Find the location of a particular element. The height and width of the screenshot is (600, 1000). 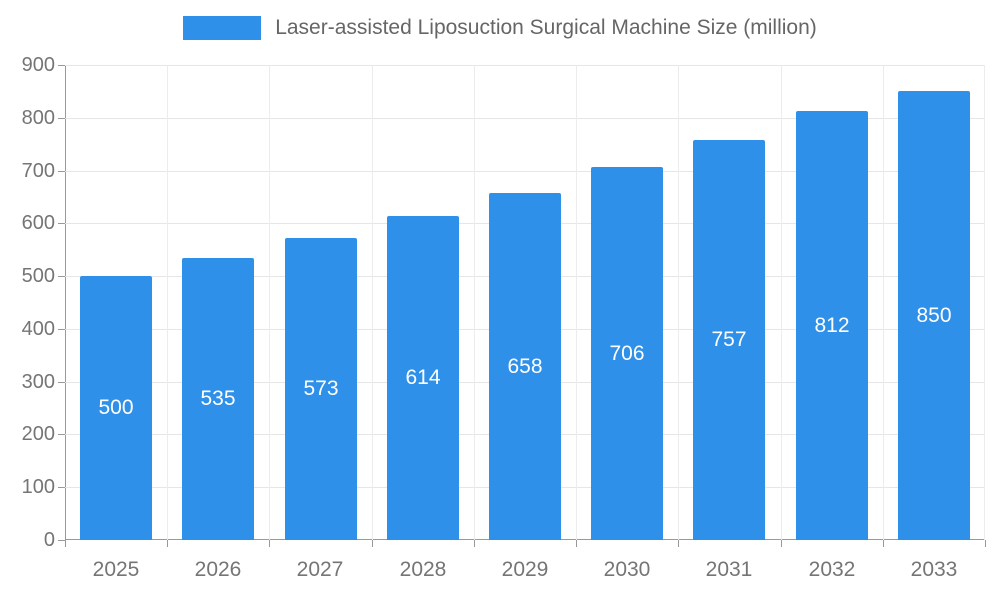

bar-value-label: 535 is located at coordinates (218, 398).